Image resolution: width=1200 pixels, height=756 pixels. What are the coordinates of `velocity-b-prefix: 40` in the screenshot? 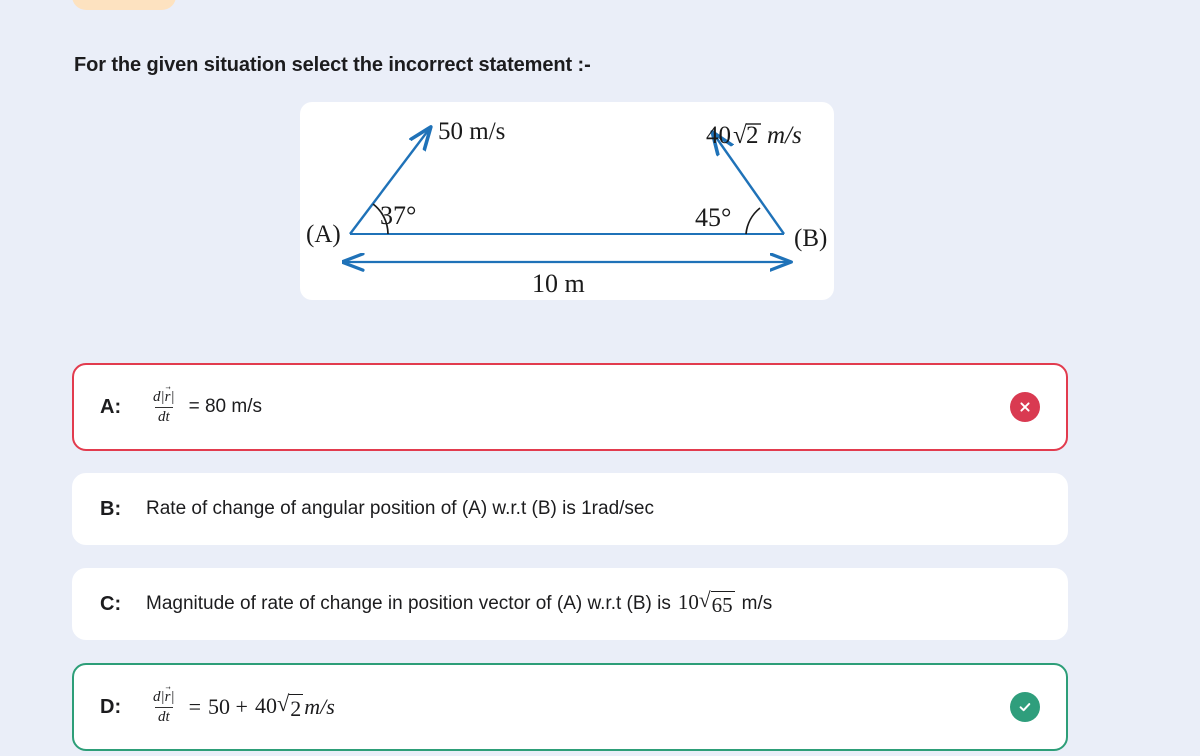 It's located at (718, 135).